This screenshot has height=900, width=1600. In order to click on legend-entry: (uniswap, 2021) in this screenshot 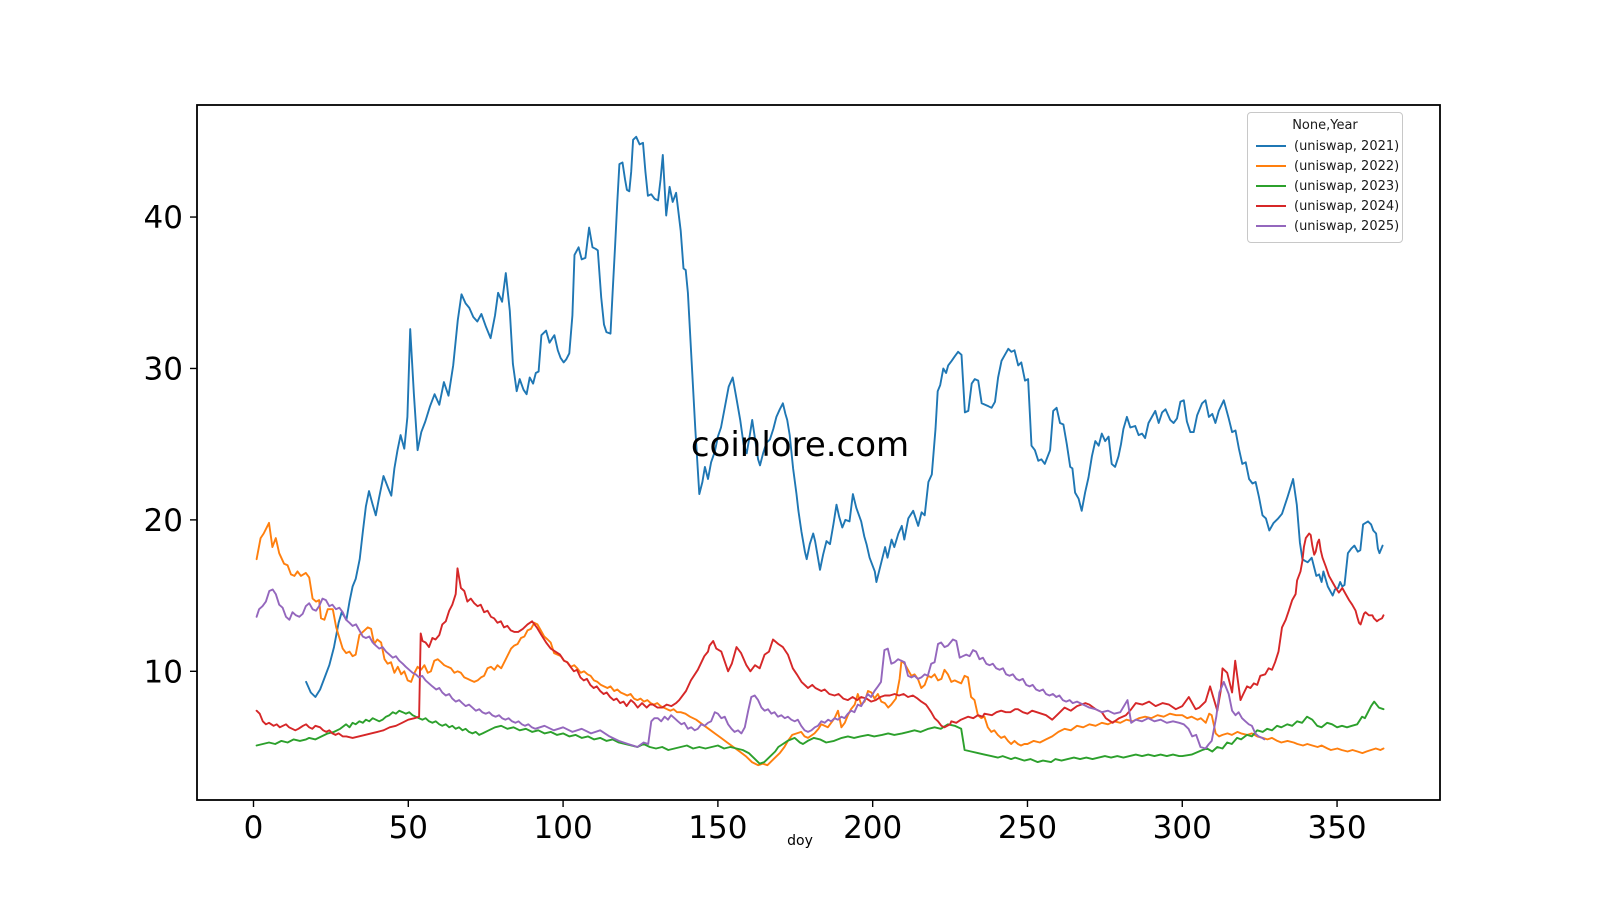, I will do `click(1327, 146)`.